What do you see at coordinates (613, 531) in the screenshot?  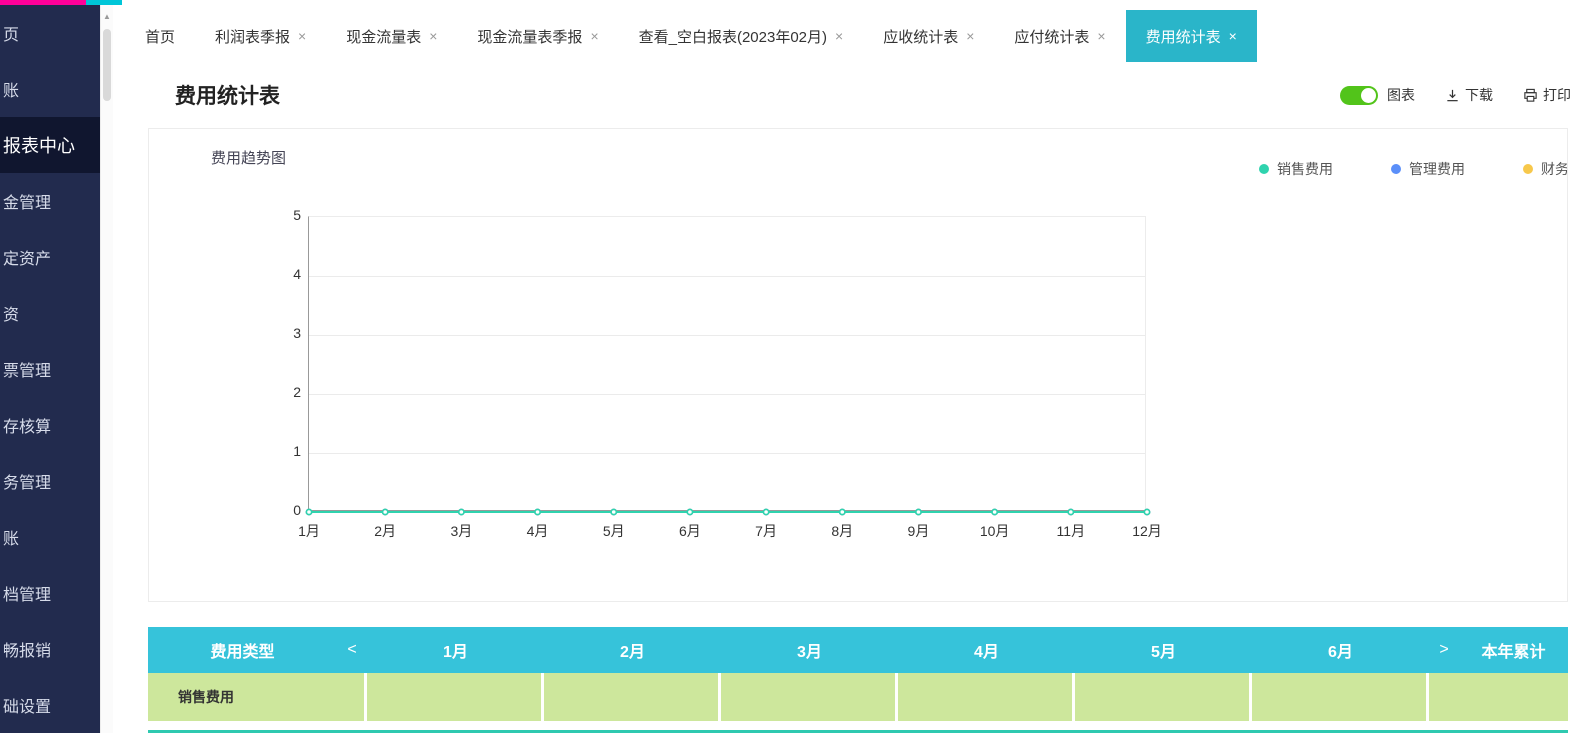 I see `x-axis-tick-label: 5月` at bounding box center [613, 531].